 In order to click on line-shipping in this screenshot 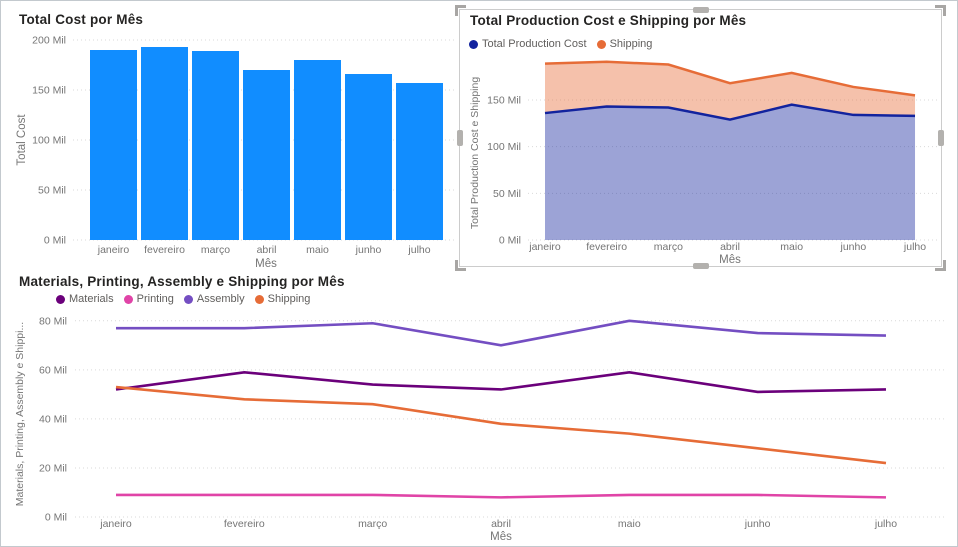, I will do `click(501, 425)`.